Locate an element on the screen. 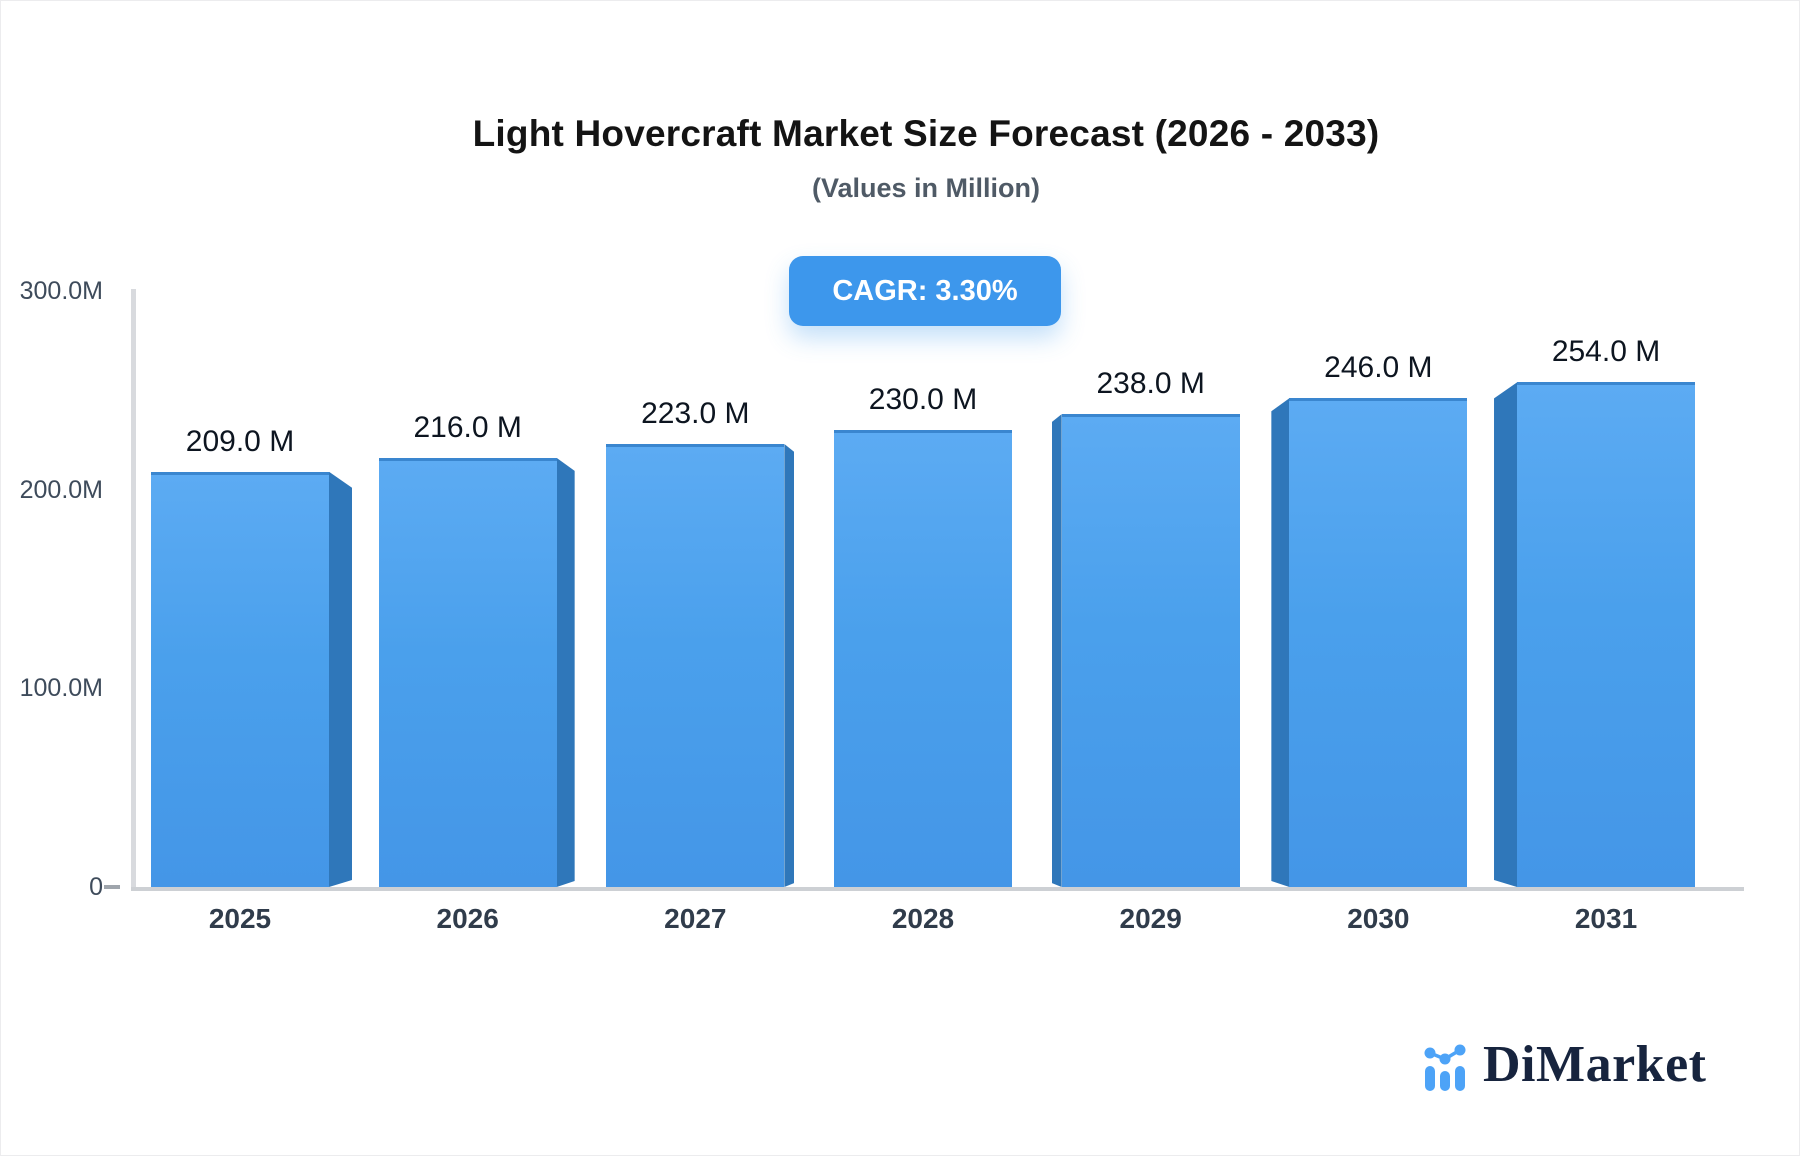 The height and width of the screenshot is (1156, 1800). cagr-badge: CAGR: 3.30% is located at coordinates (925, 291).